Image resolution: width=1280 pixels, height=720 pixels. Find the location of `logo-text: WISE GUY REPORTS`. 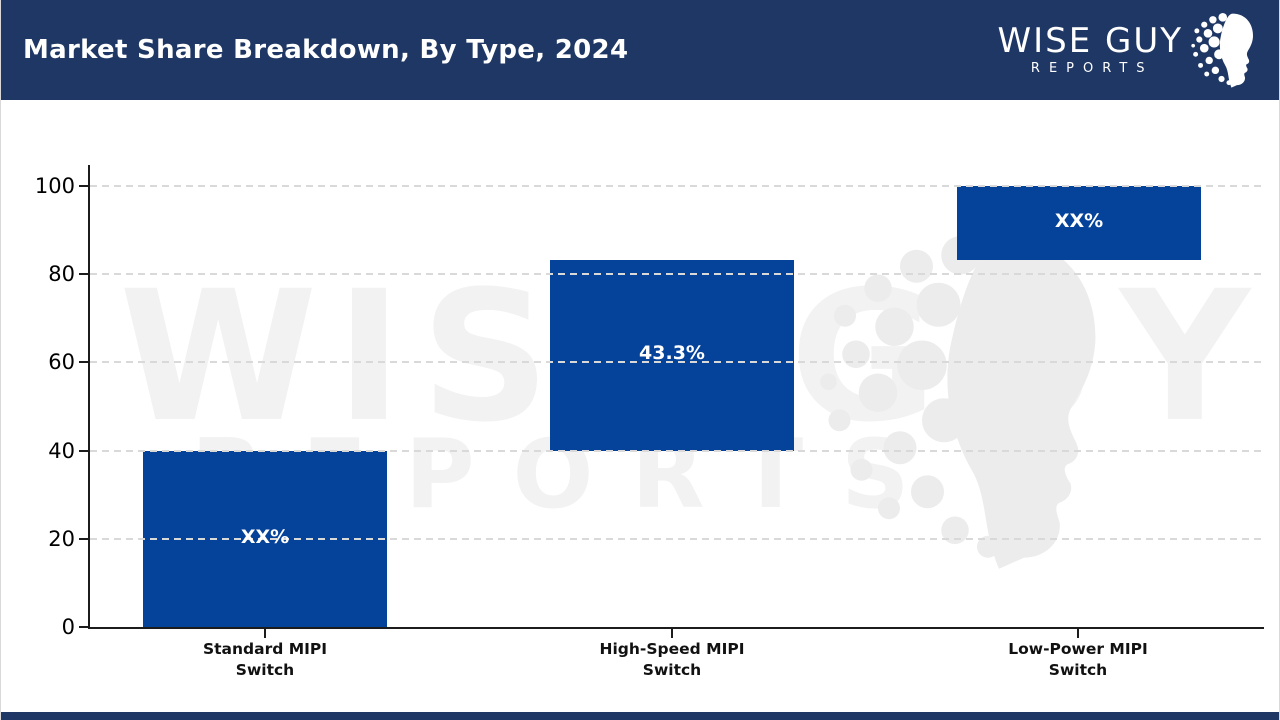

logo-text: WISE GUY REPORTS is located at coordinates (1090, 50).